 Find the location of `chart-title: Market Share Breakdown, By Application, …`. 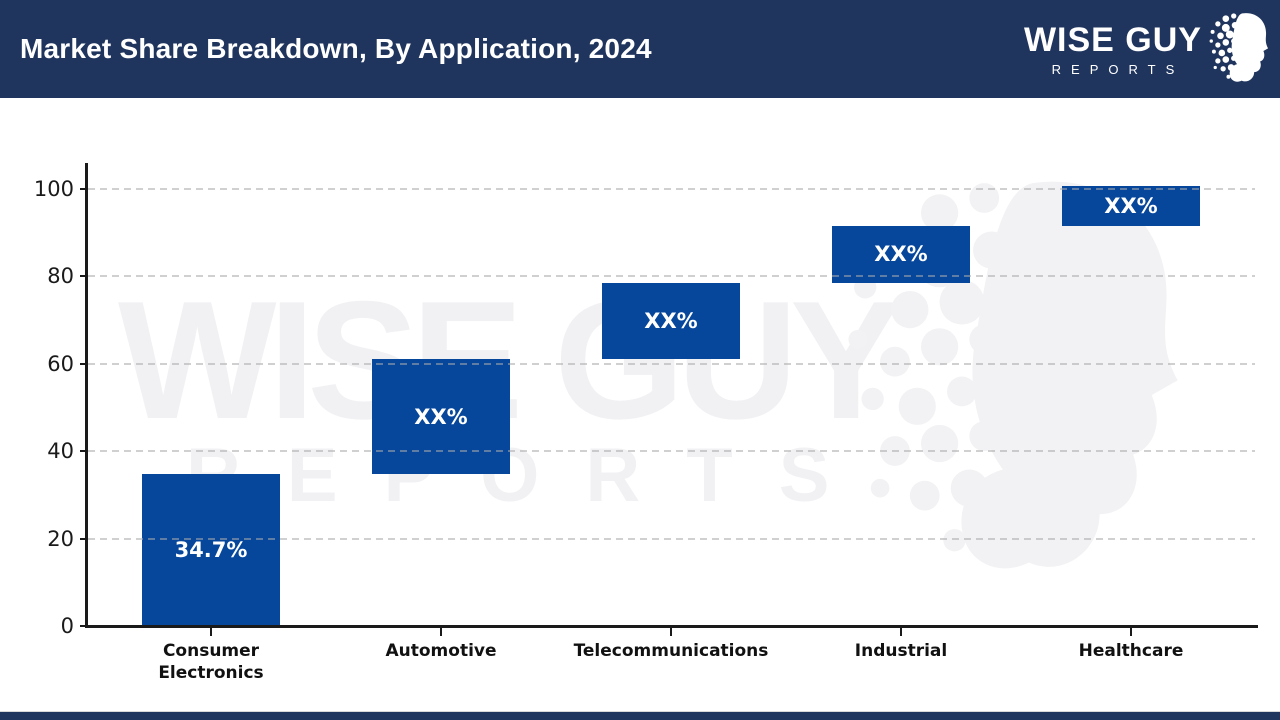

chart-title: Market Share Breakdown, By Application, … is located at coordinates (336, 48).